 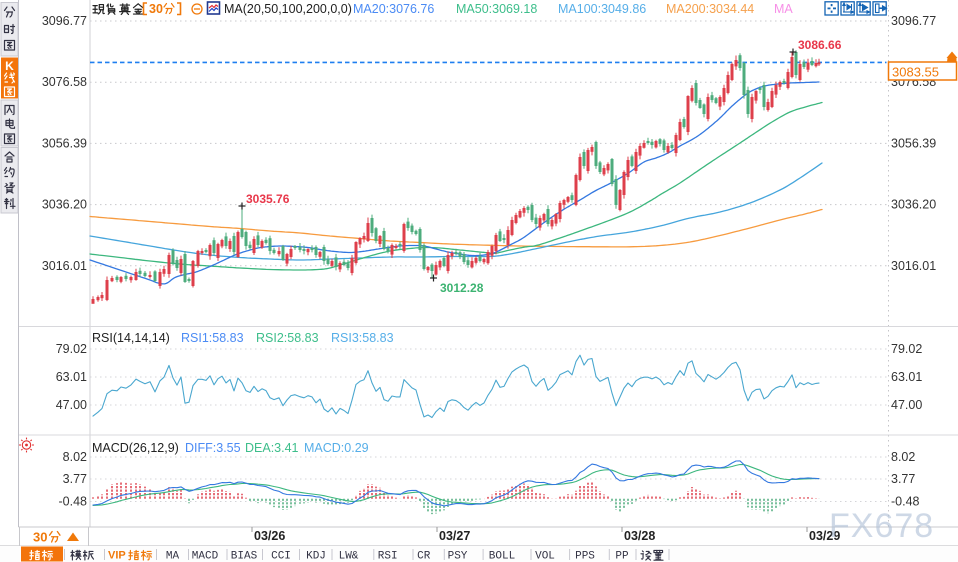 I want to click on svg-text: BOLL, so click(x=502, y=556).